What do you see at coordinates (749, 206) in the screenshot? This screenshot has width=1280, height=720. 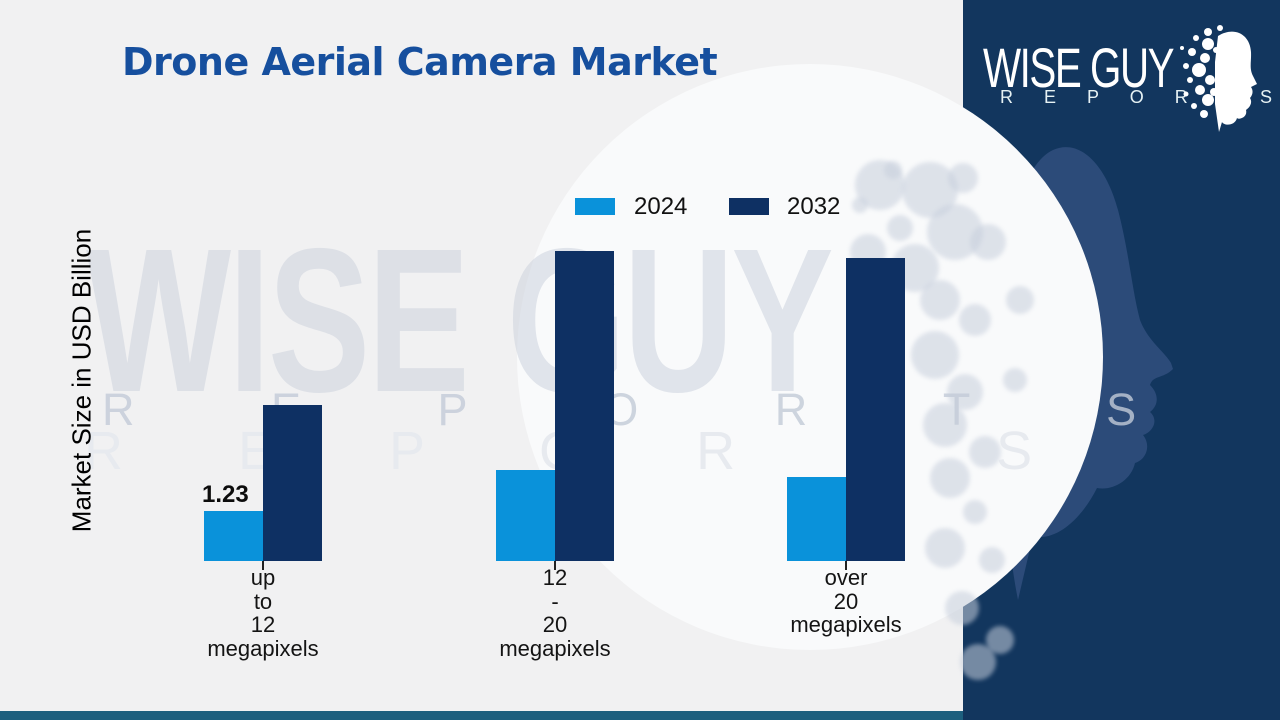 I see `legend-swatch-2032` at bounding box center [749, 206].